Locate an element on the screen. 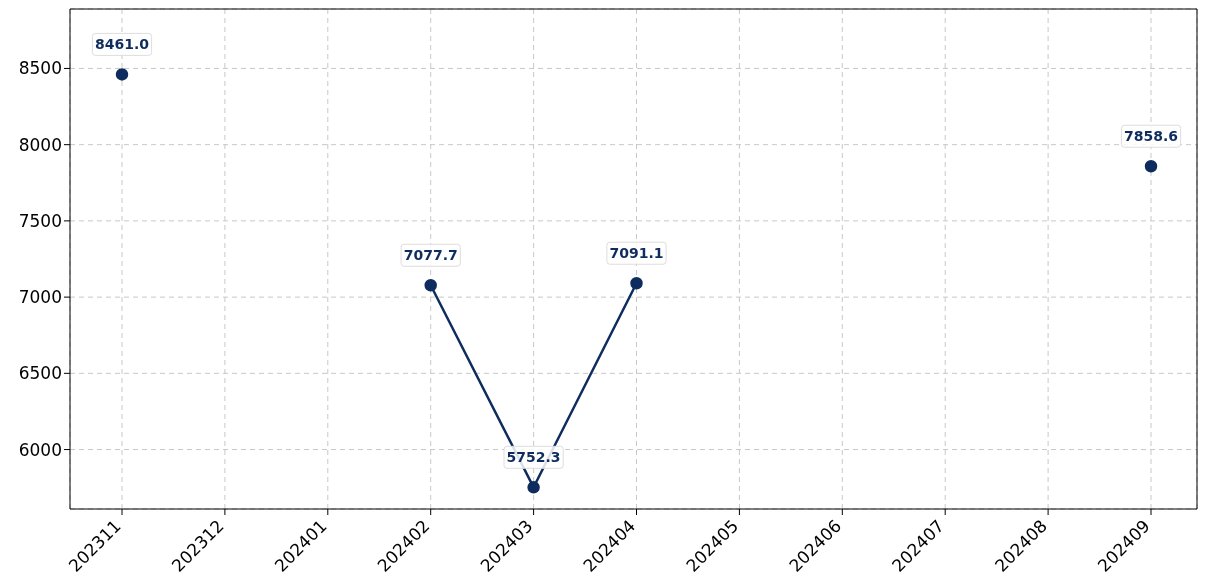  y-tick-label: 8000 is located at coordinates (40, 144).